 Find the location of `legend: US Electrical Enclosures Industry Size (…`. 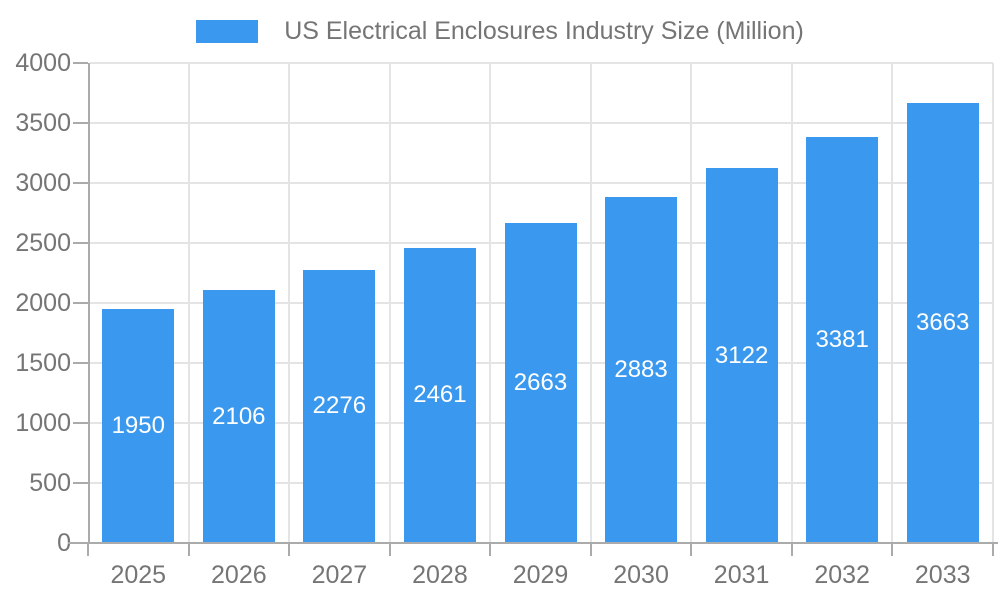

legend: US Electrical Enclosures Industry Size (… is located at coordinates (500, 31).